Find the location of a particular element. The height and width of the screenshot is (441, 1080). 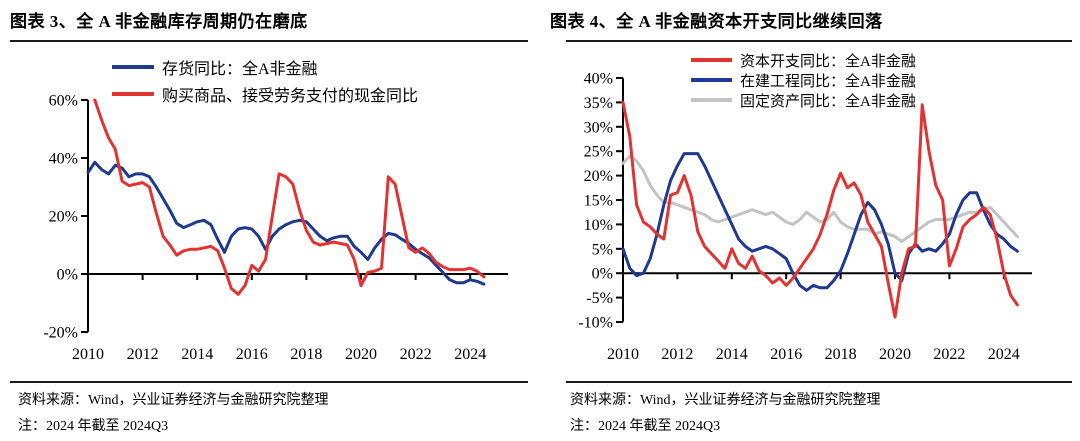

legend-label: 资本开支同比：全A非金融 is located at coordinates (828, 61).